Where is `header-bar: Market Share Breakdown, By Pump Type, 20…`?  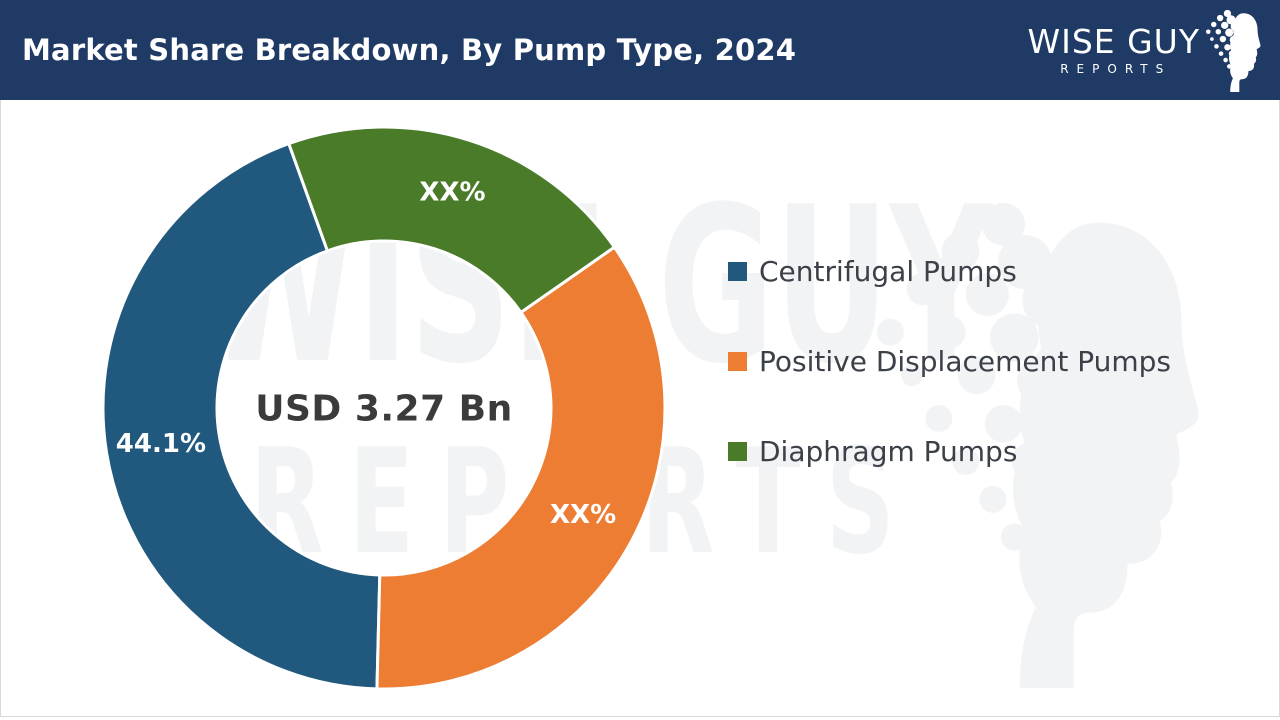 header-bar: Market Share Breakdown, By Pump Type, 20… is located at coordinates (640, 50).